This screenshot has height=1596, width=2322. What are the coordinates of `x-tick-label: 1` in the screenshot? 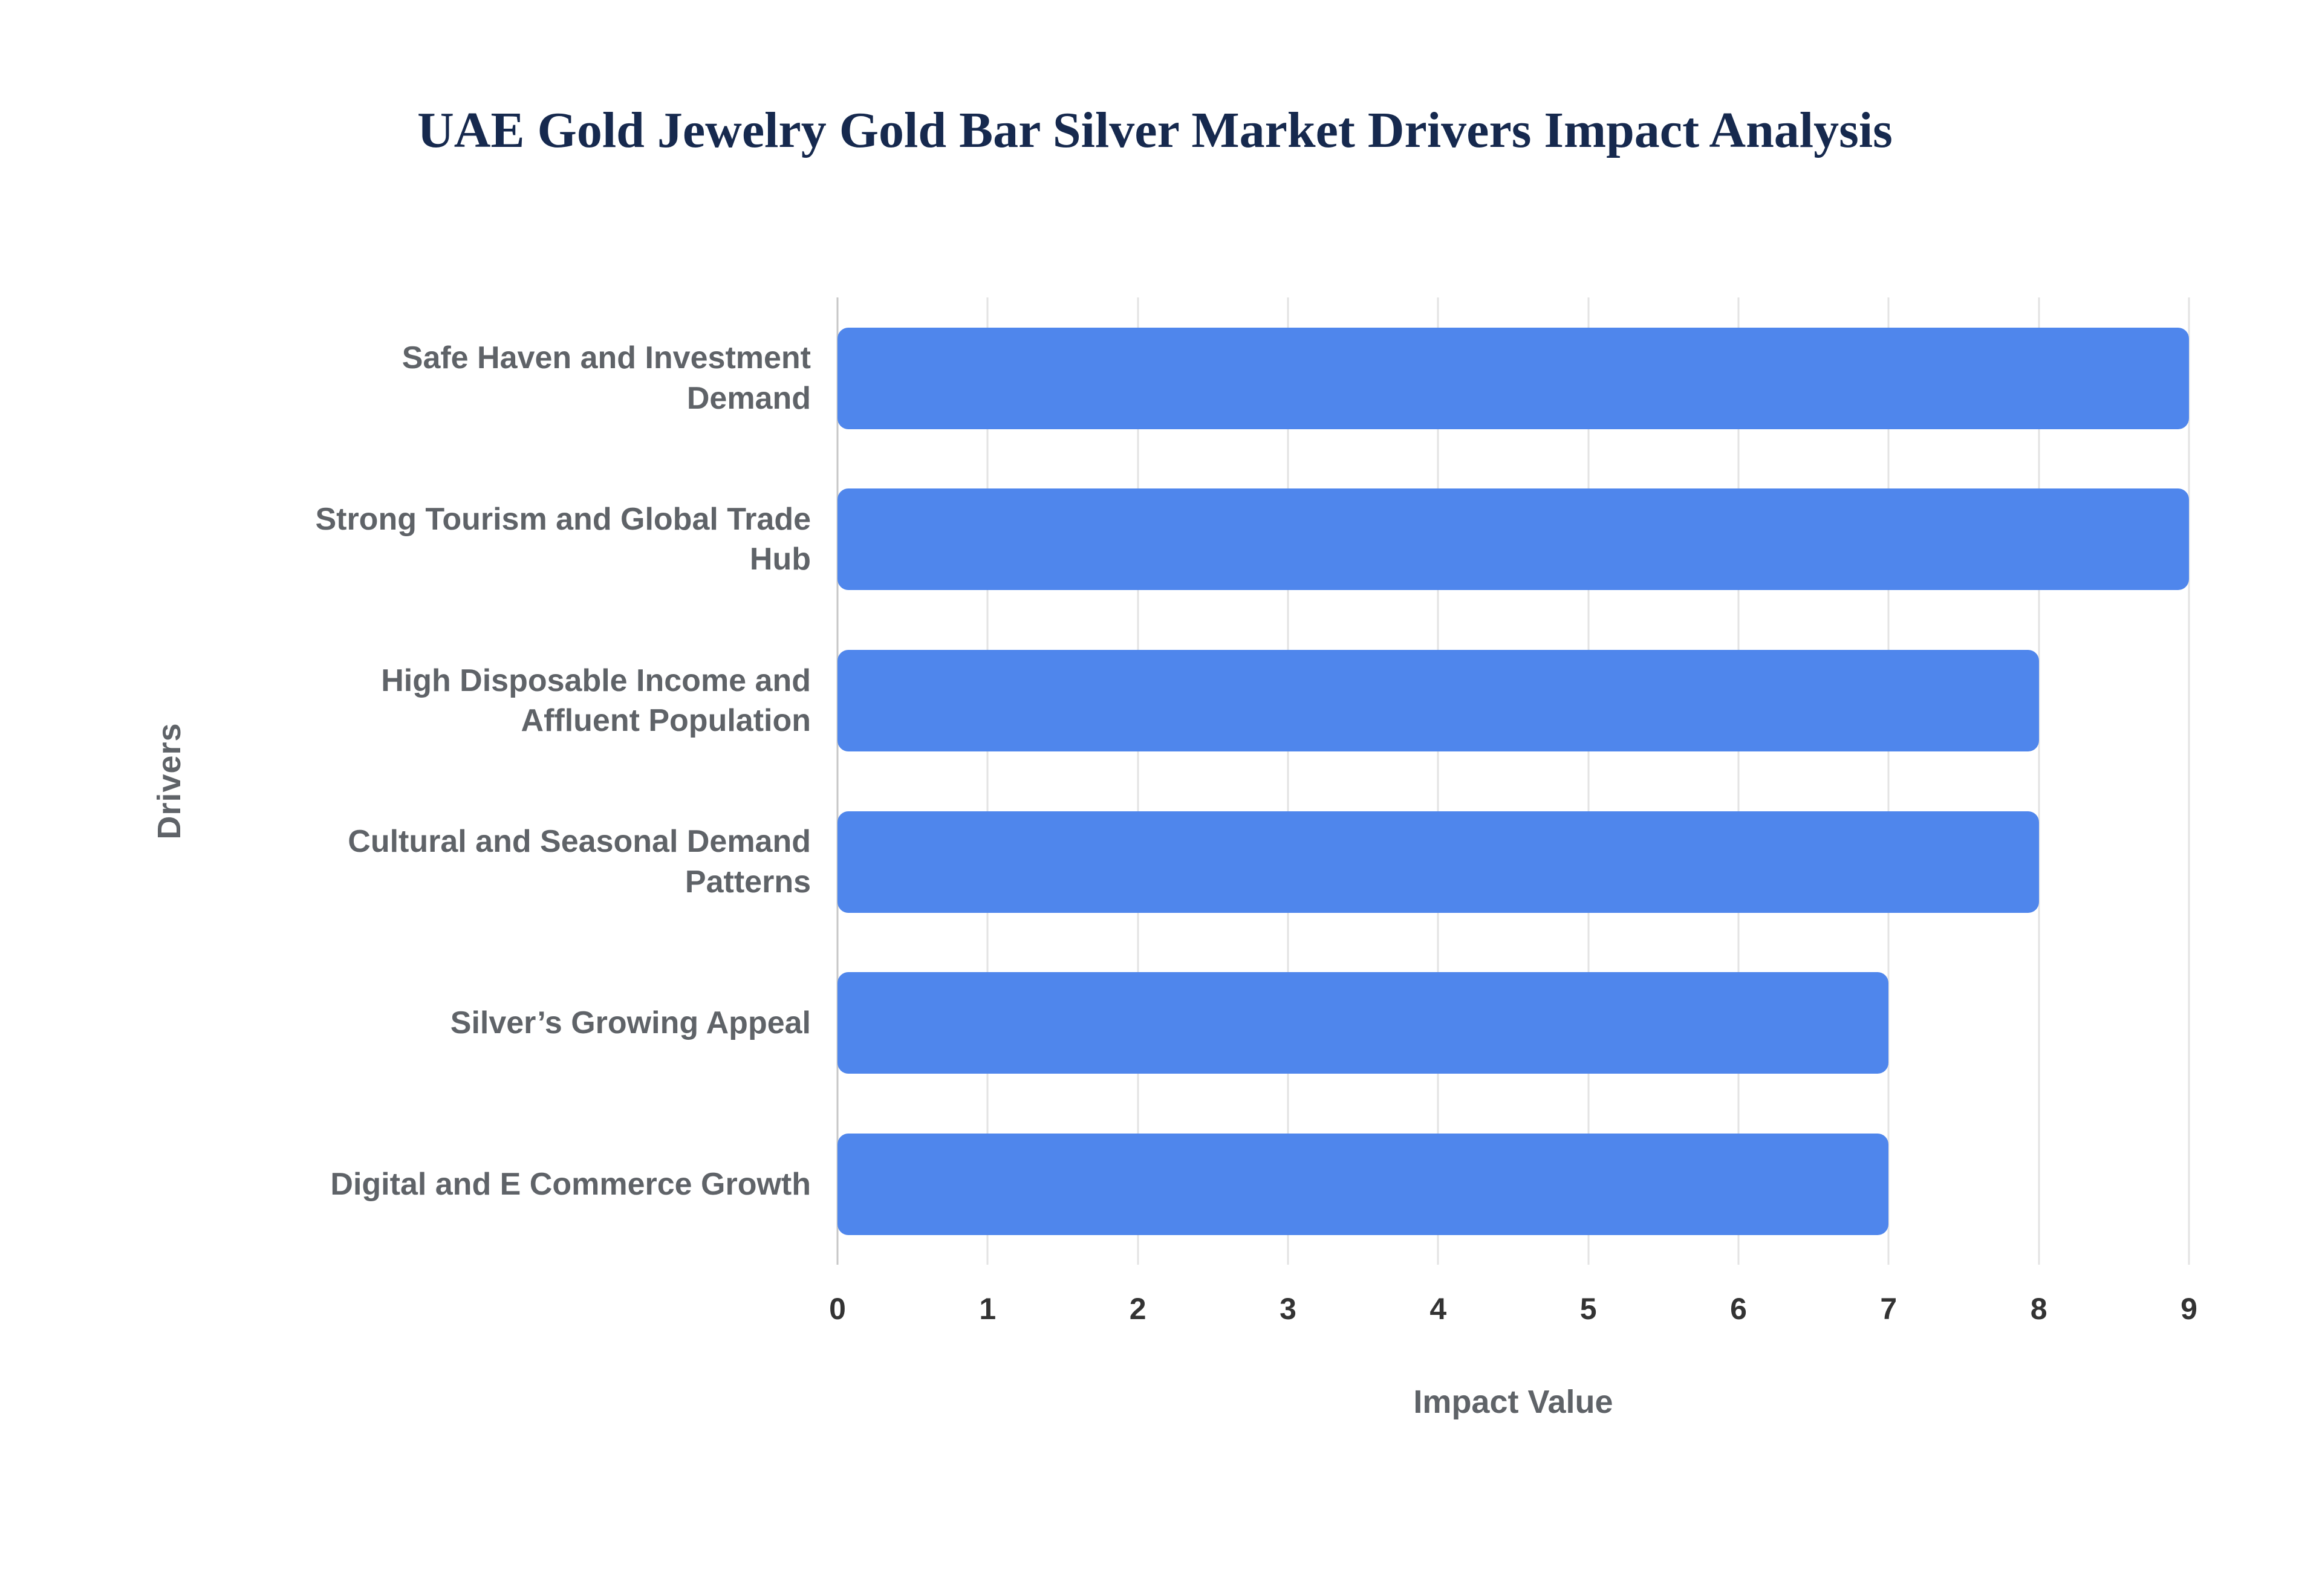 It's located at (988, 1309).